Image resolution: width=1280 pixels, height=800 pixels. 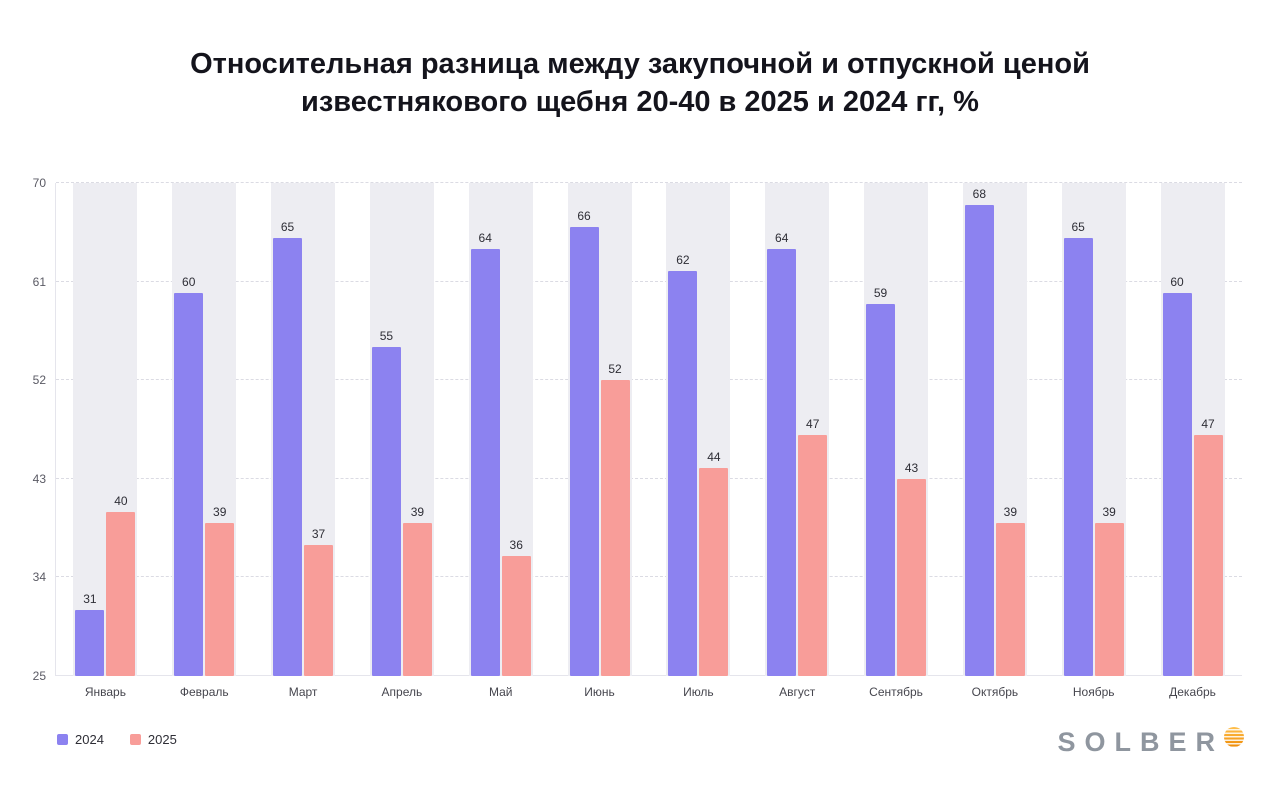 I want to click on solber-logo: SOLBER, so click(x=1150, y=742).